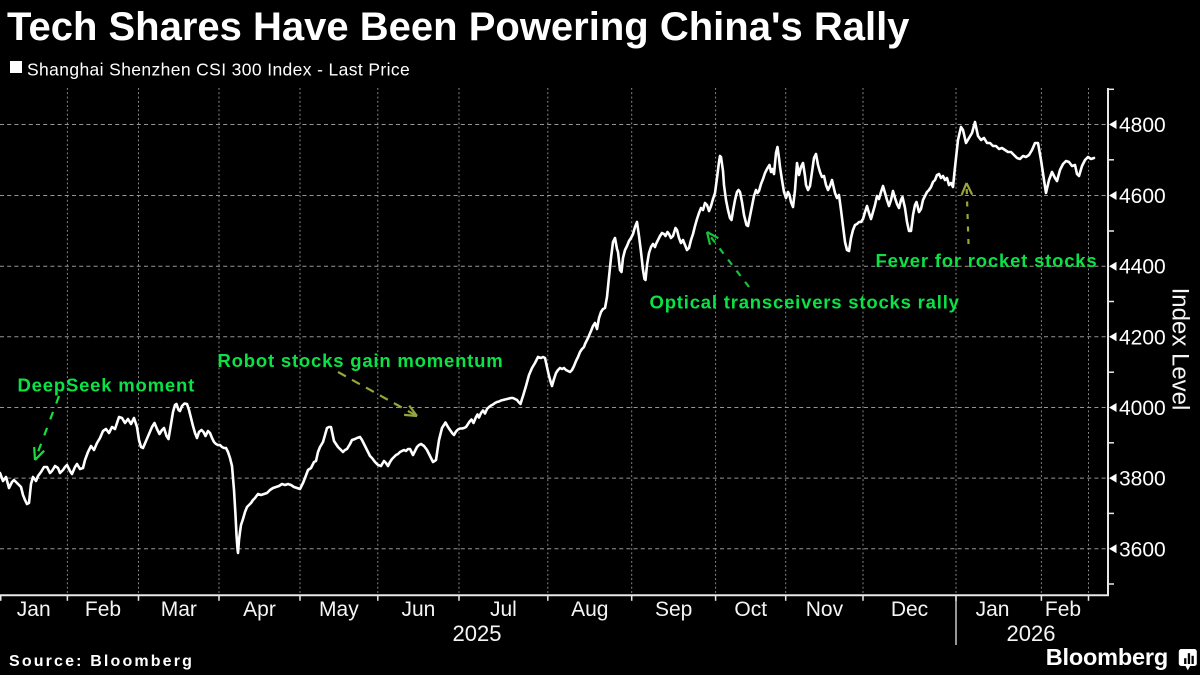 The image size is (1200, 675). Describe the element at coordinates (339, 609) in the screenshot. I see `svg-text: May` at that location.